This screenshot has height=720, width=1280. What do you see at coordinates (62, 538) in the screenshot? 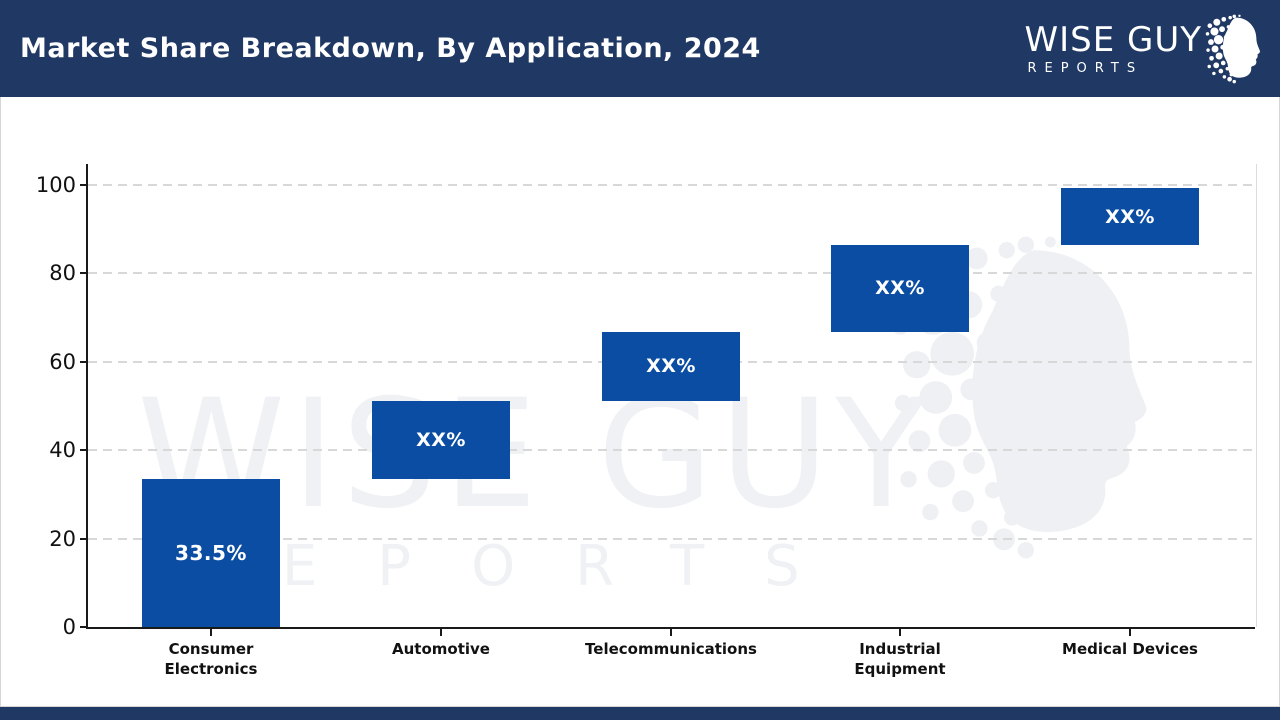
I see `y-tick-label: 20` at bounding box center [62, 538].